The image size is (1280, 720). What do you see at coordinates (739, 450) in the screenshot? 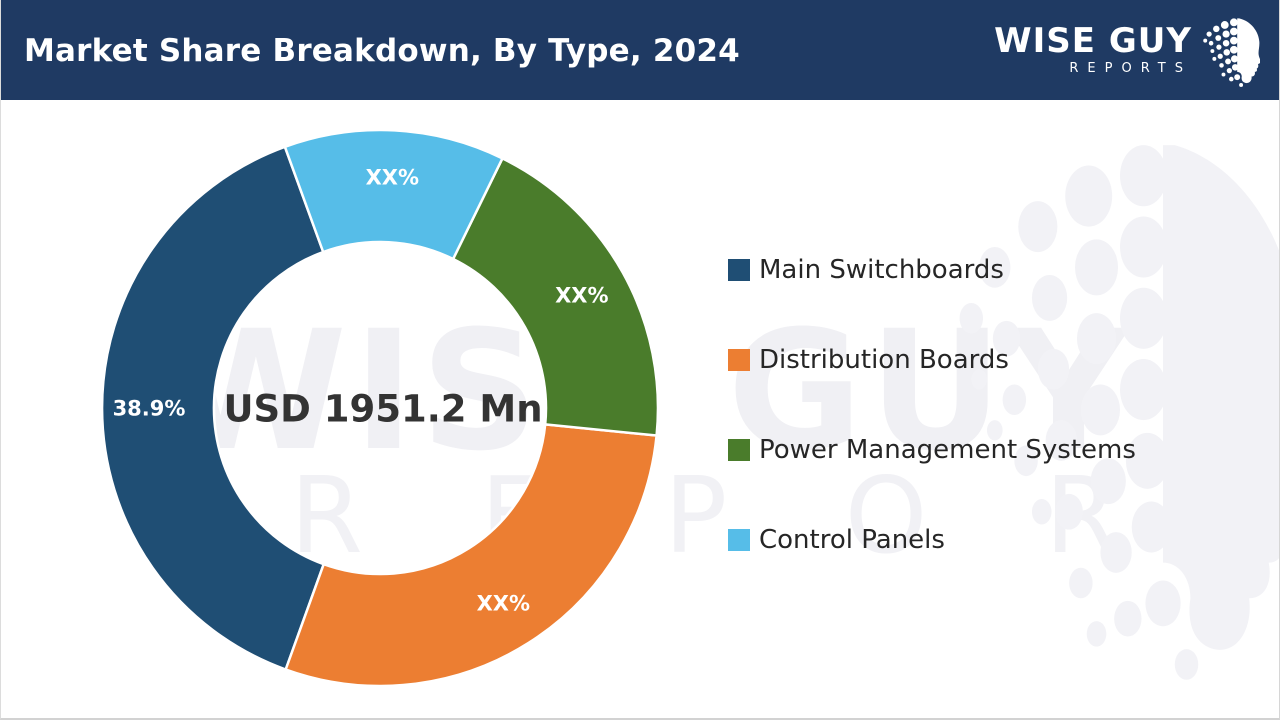
I see `legend-swatch-power-management-systems` at bounding box center [739, 450].